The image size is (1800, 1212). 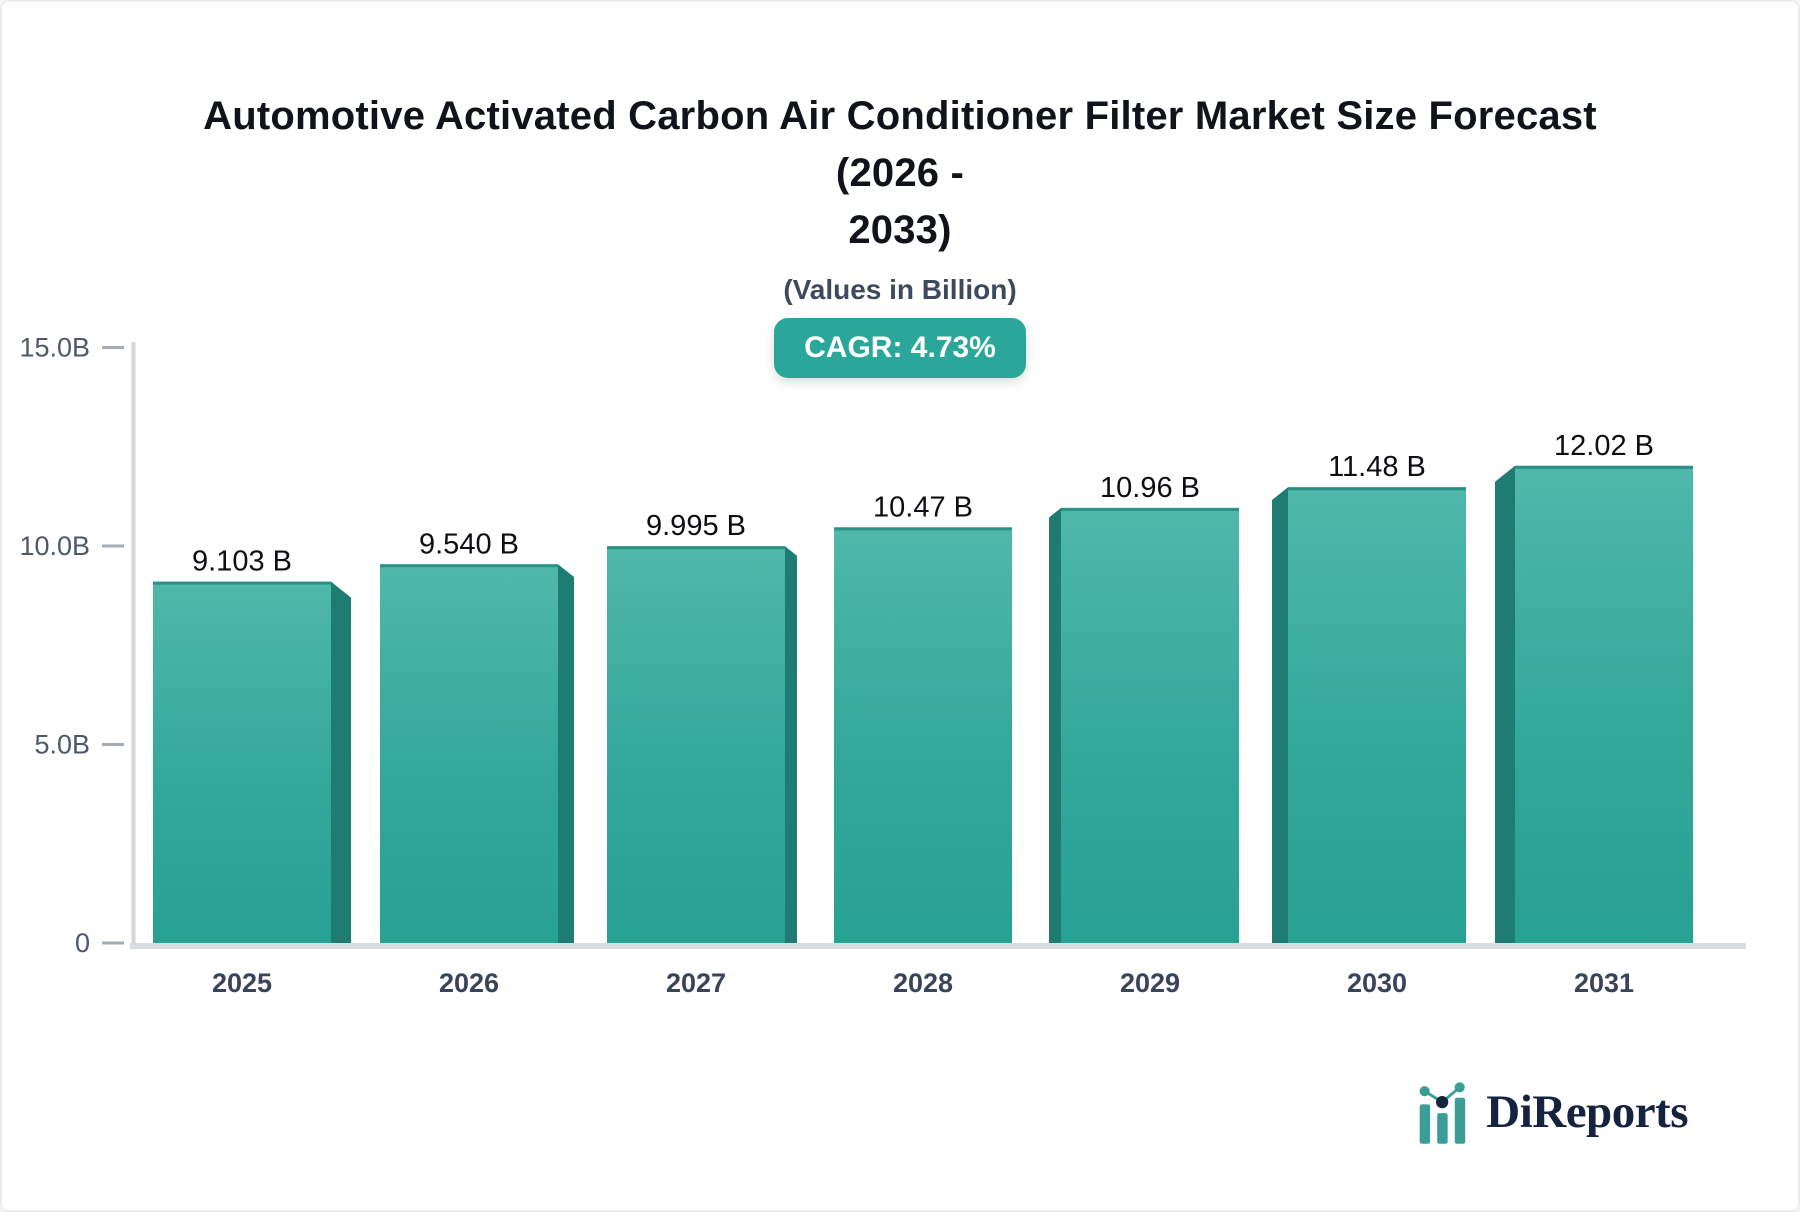 I want to click on logo-bar-right, so click(x=1460, y=1120).